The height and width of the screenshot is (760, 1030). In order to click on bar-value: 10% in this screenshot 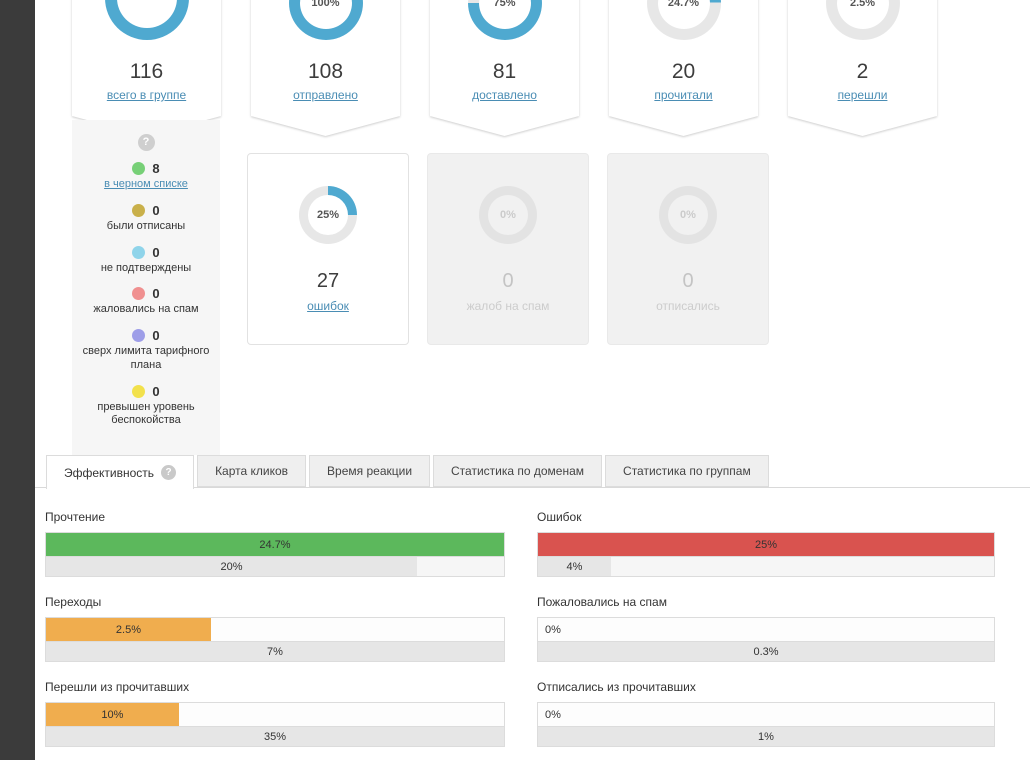, I will do `click(112, 714)`.